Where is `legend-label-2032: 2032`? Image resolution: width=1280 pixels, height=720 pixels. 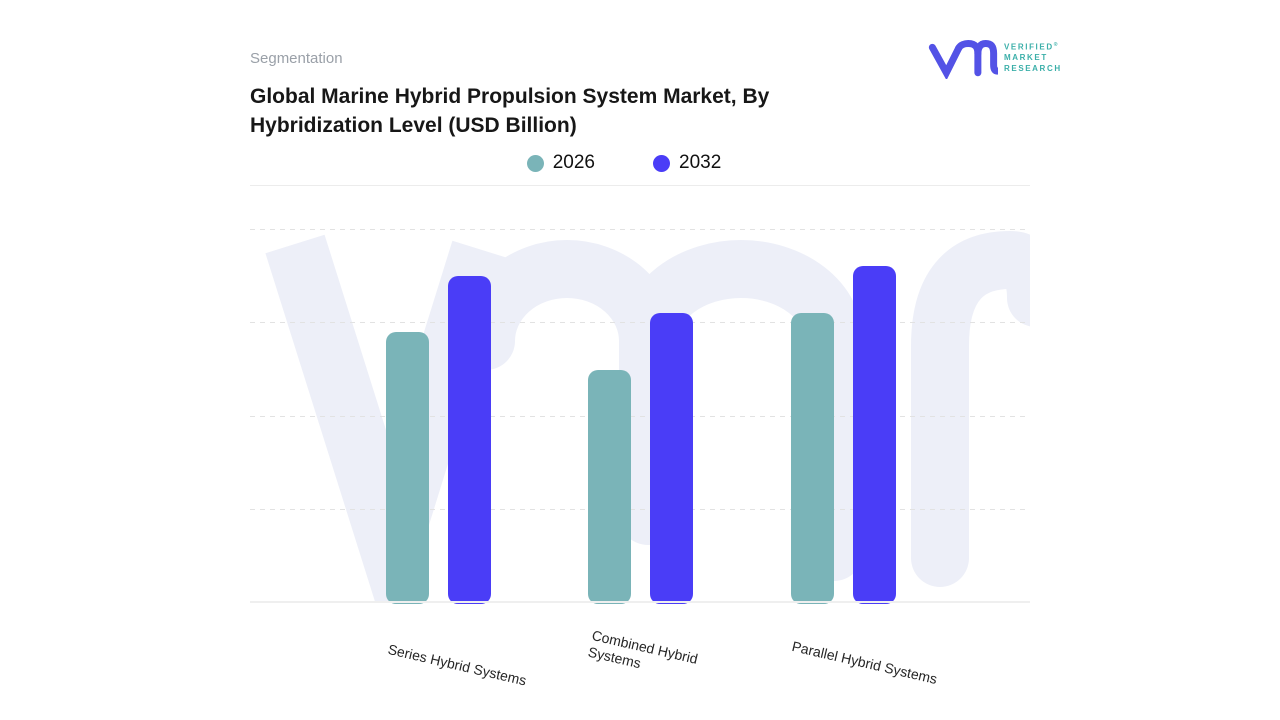 legend-label-2032: 2032 is located at coordinates (700, 162).